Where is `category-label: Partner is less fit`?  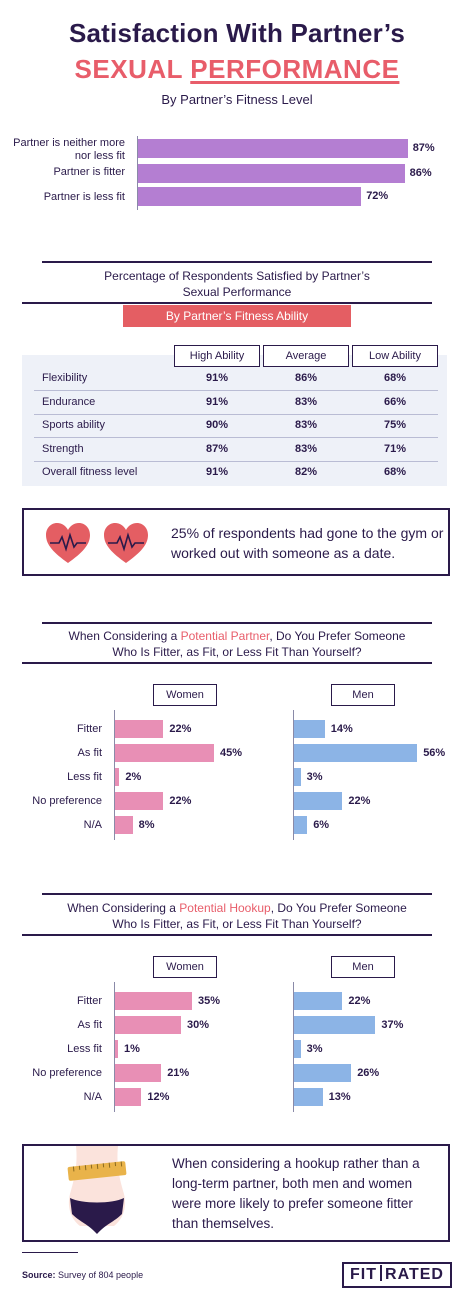
category-label: Partner is less fit is located at coordinates (84, 197).